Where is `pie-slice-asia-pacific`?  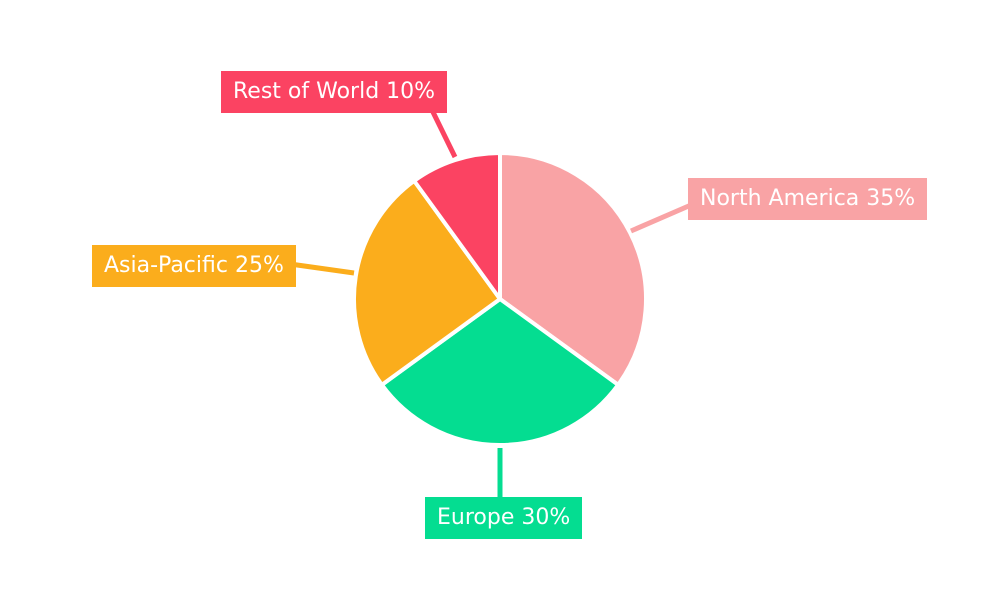 pie-slice-asia-pacific is located at coordinates (427, 282).